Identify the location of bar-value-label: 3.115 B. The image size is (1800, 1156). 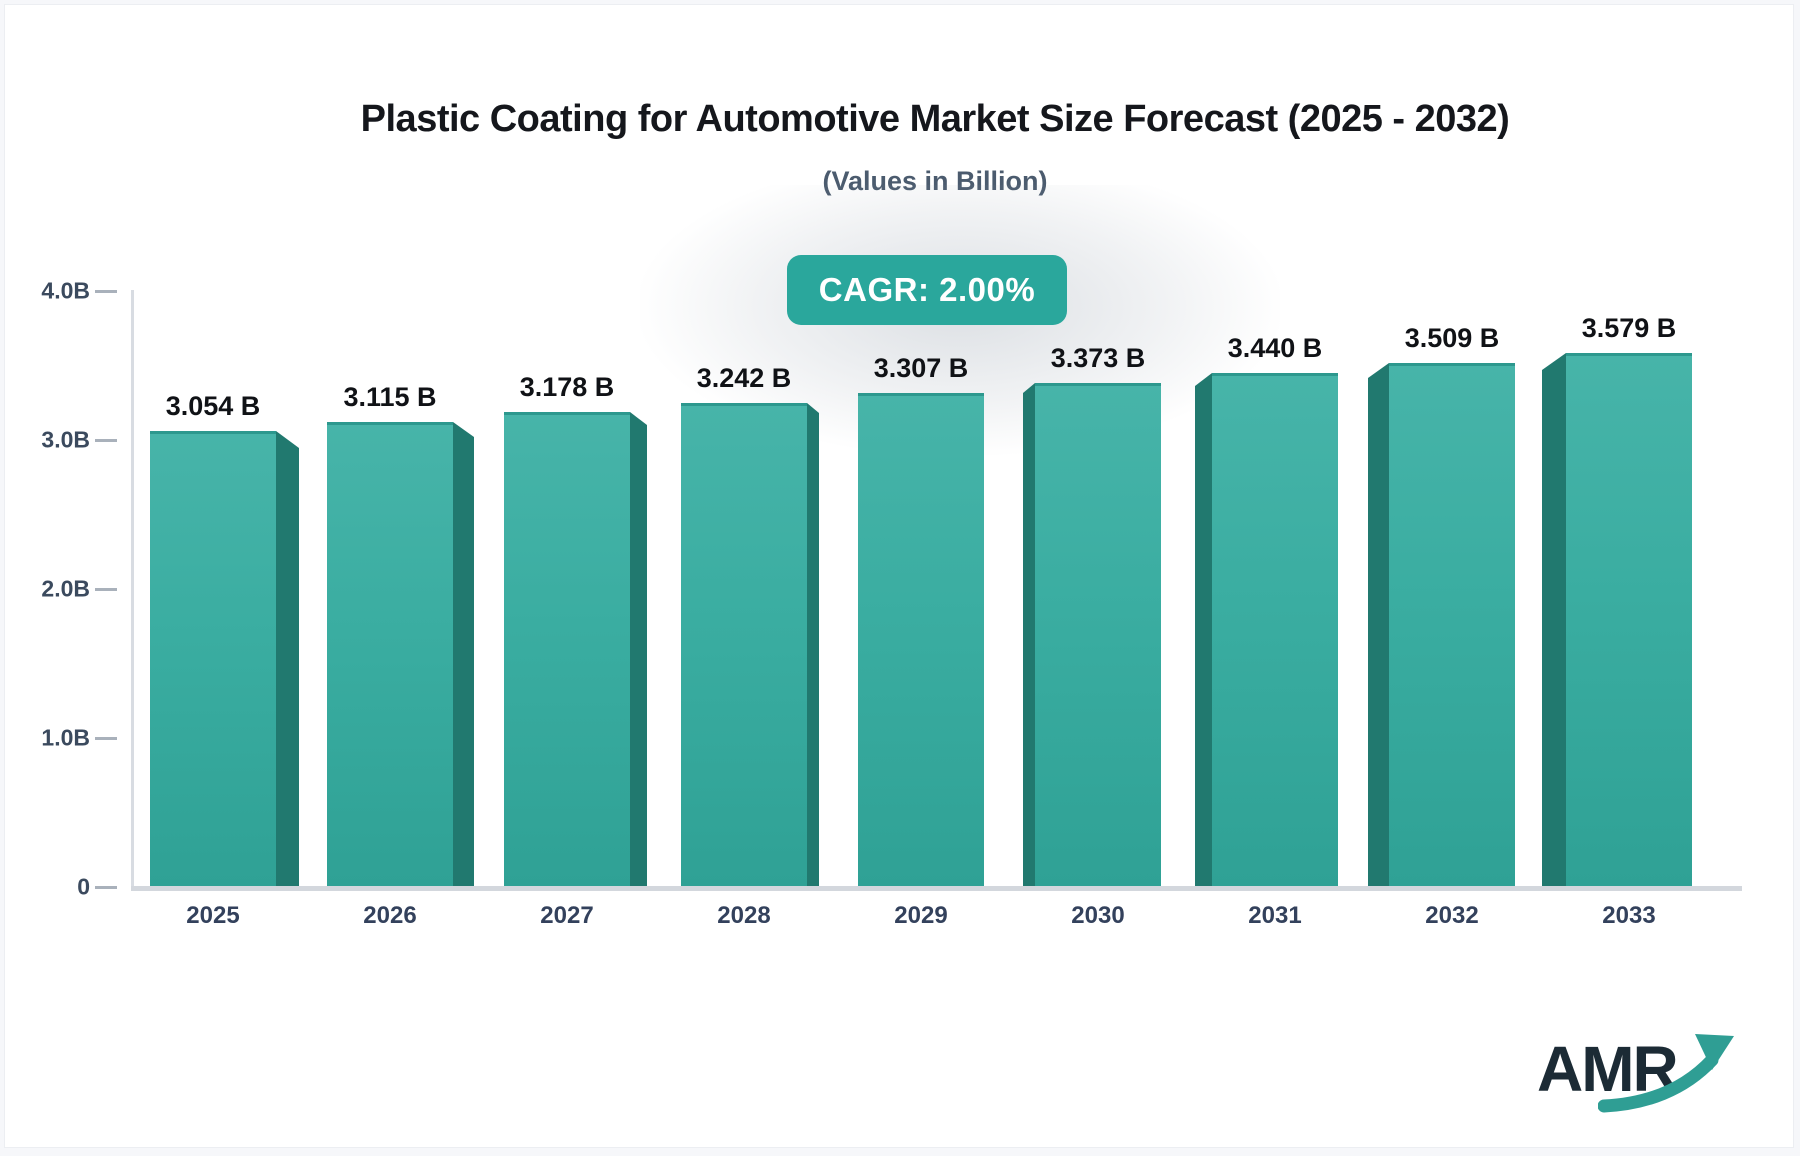
(390, 397).